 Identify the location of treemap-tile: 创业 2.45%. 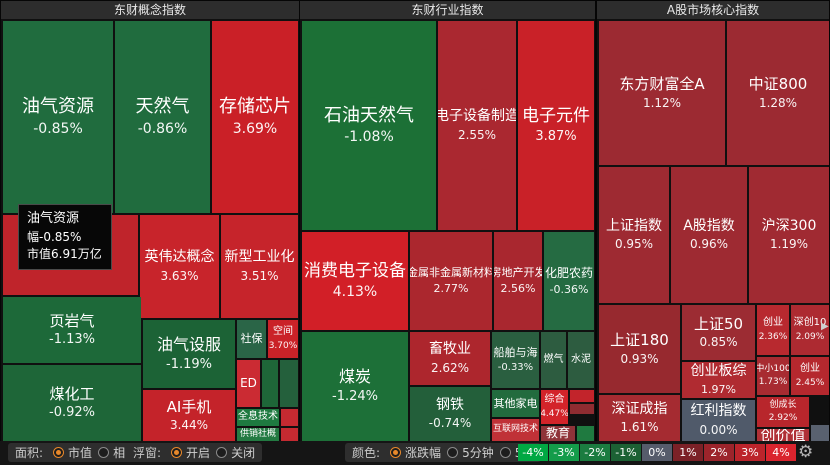
(810, 376).